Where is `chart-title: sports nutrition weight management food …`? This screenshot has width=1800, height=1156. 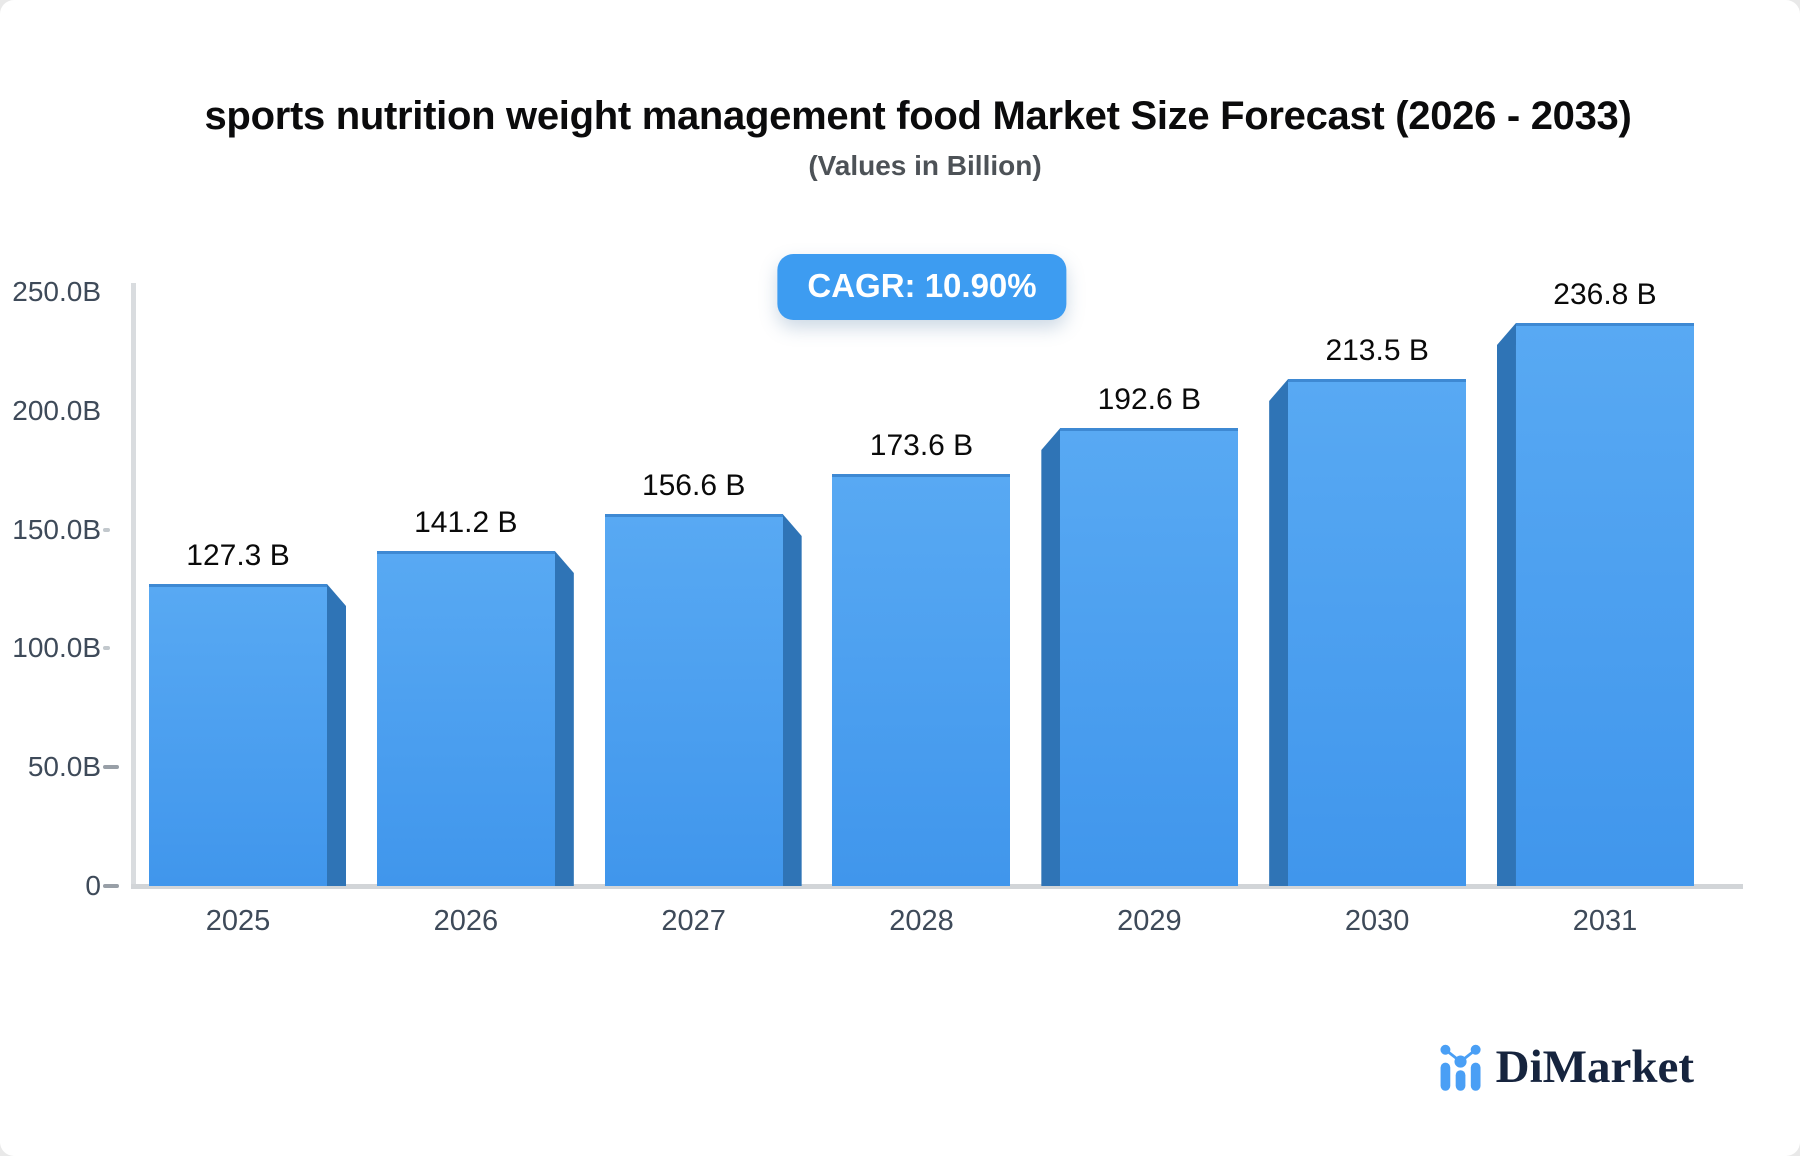
chart-title: sports nutrition weight management food … is located at coordinates (918, 116).